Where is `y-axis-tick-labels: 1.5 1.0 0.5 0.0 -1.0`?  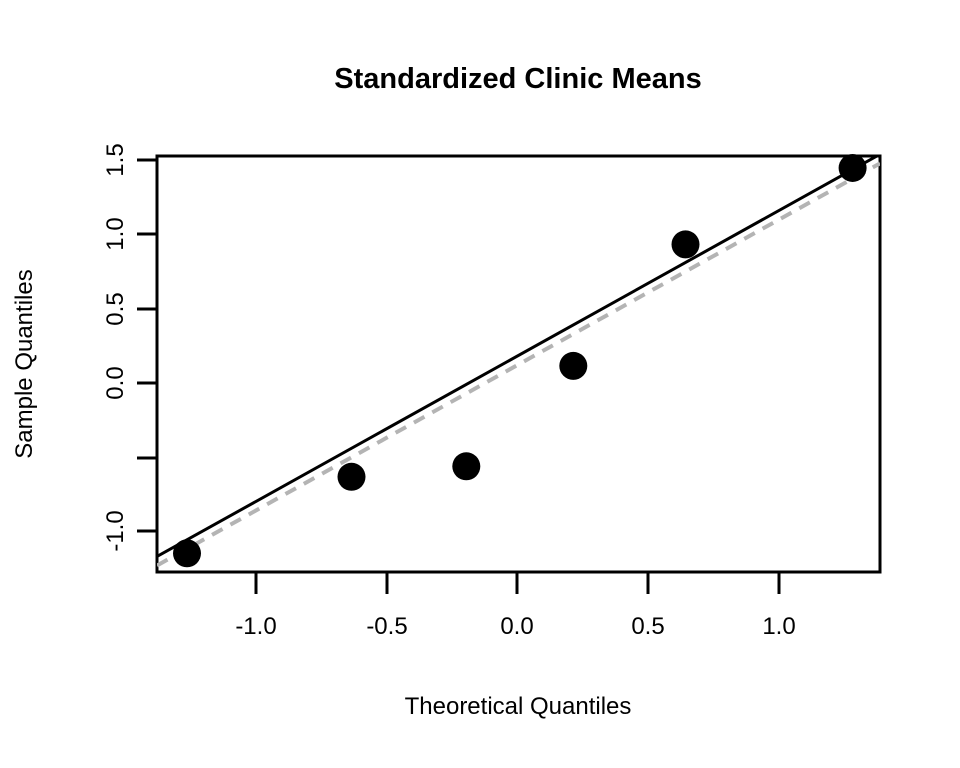 y-axis-tick-labels: 1.5 1.0 0.5 0.0 -1.0 is located at coordinates (115, 347).